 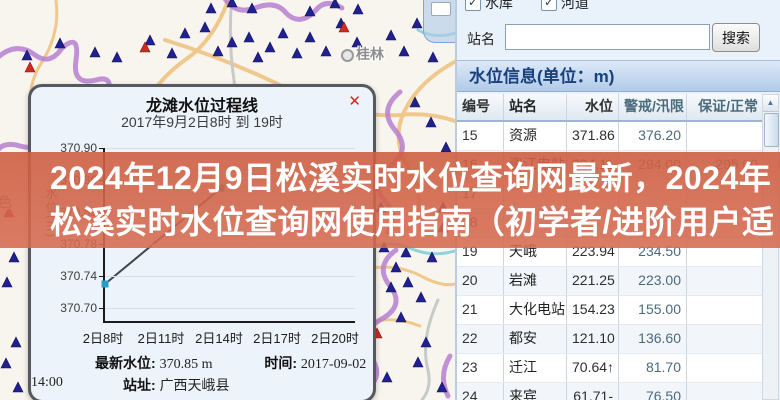 What do you see at coordinates (489, 6) in the screenshot?
I see `filter-checkbox-reservoir: ✓ 水库` at bounding box center [489, 6].